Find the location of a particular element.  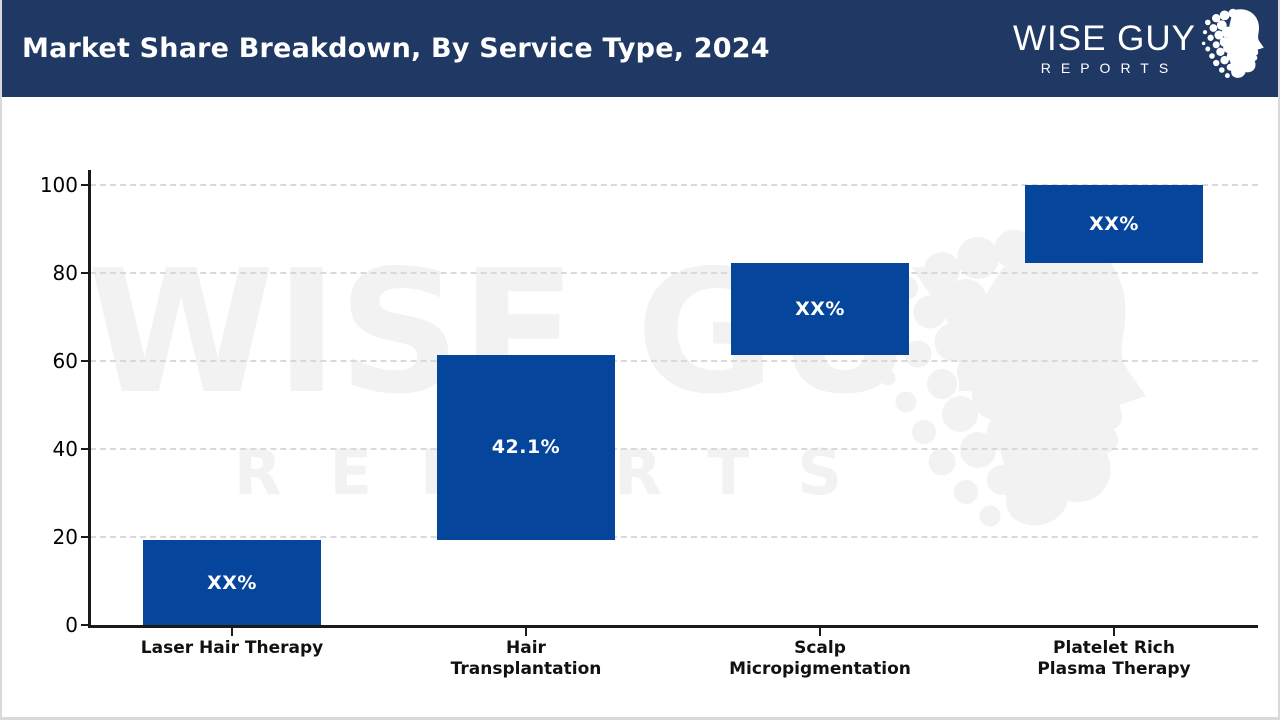

x-axis-category-label: Hair Transplantation is located at coordinates (526, 658).